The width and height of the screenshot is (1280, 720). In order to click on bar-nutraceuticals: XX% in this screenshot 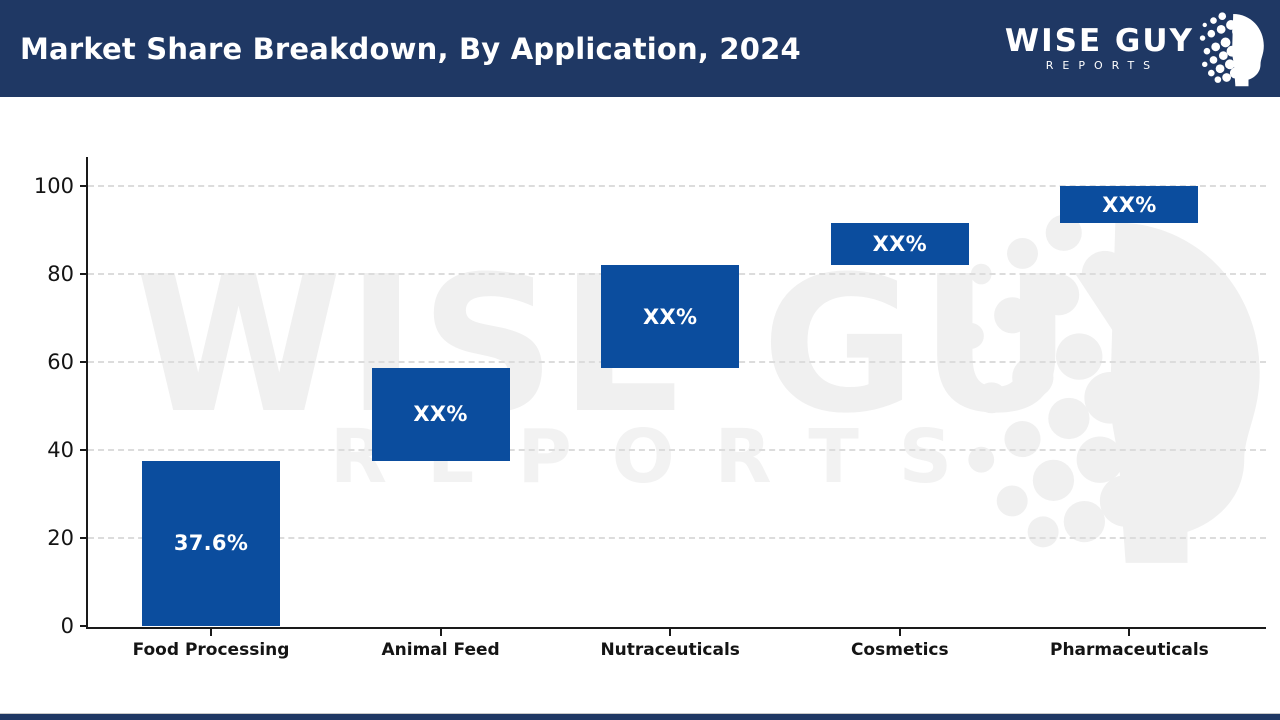, I will do `click(670, 317)`.